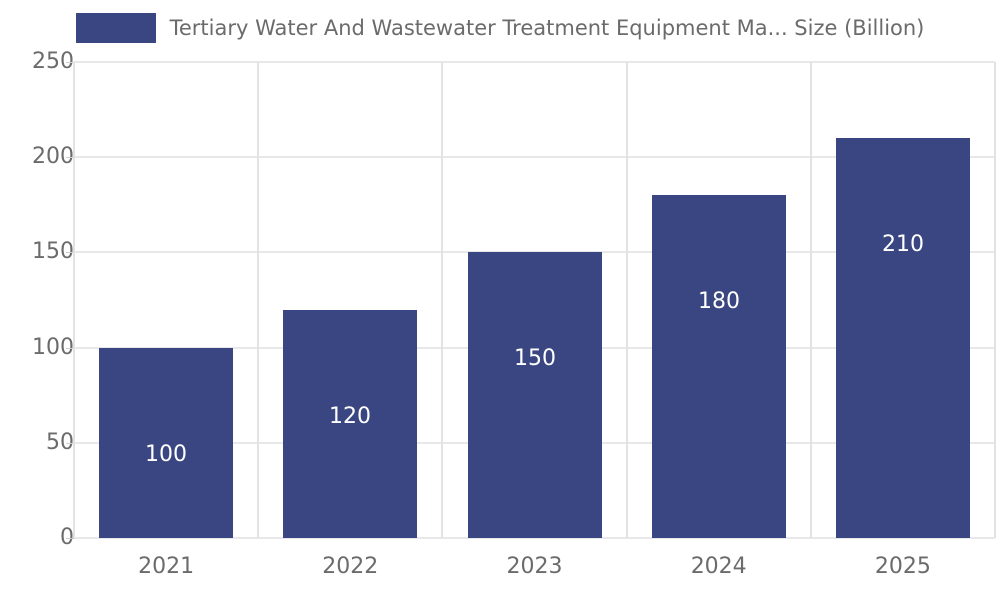 The image size is (1000, 600). I want to click on bar-value-label: 100, so click(166, 454).